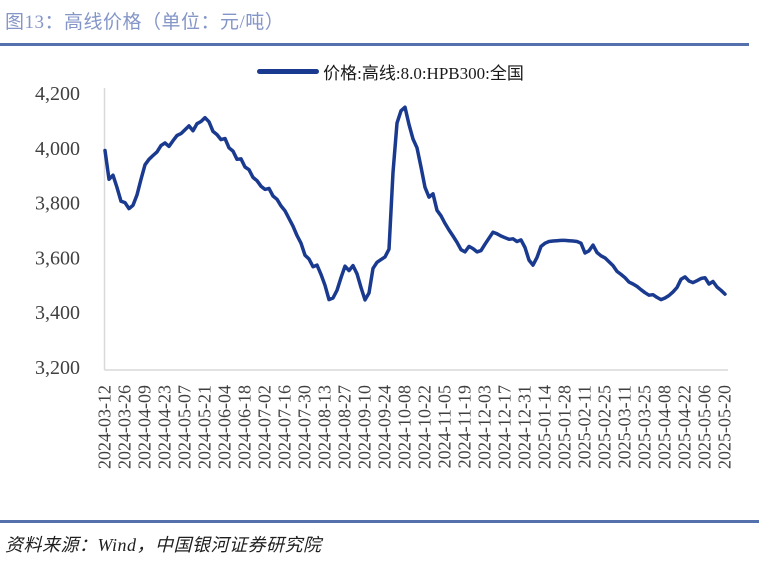 This screenshot has height=571, width=759. I want to click on source-note: 资料来源：Wind，中国银河证券研究院, so click(163, 545).